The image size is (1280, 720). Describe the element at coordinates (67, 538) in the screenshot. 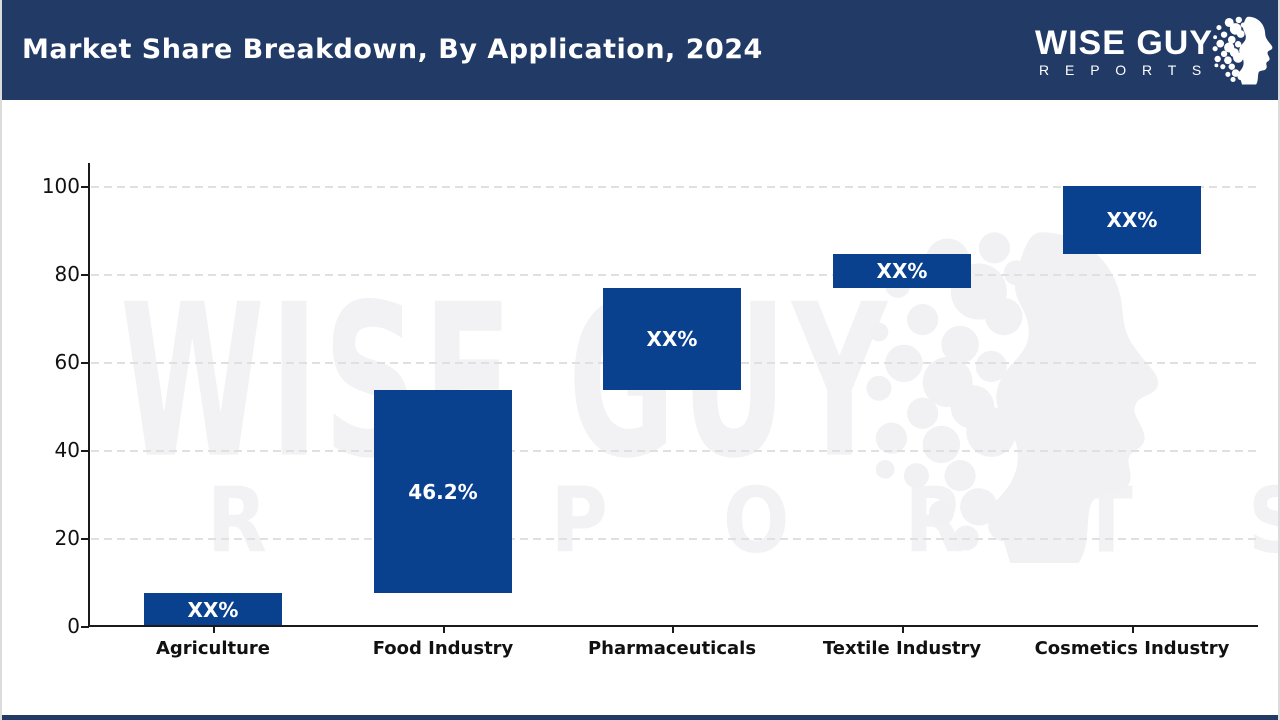

I see `y-tick-label: 20` at that location.